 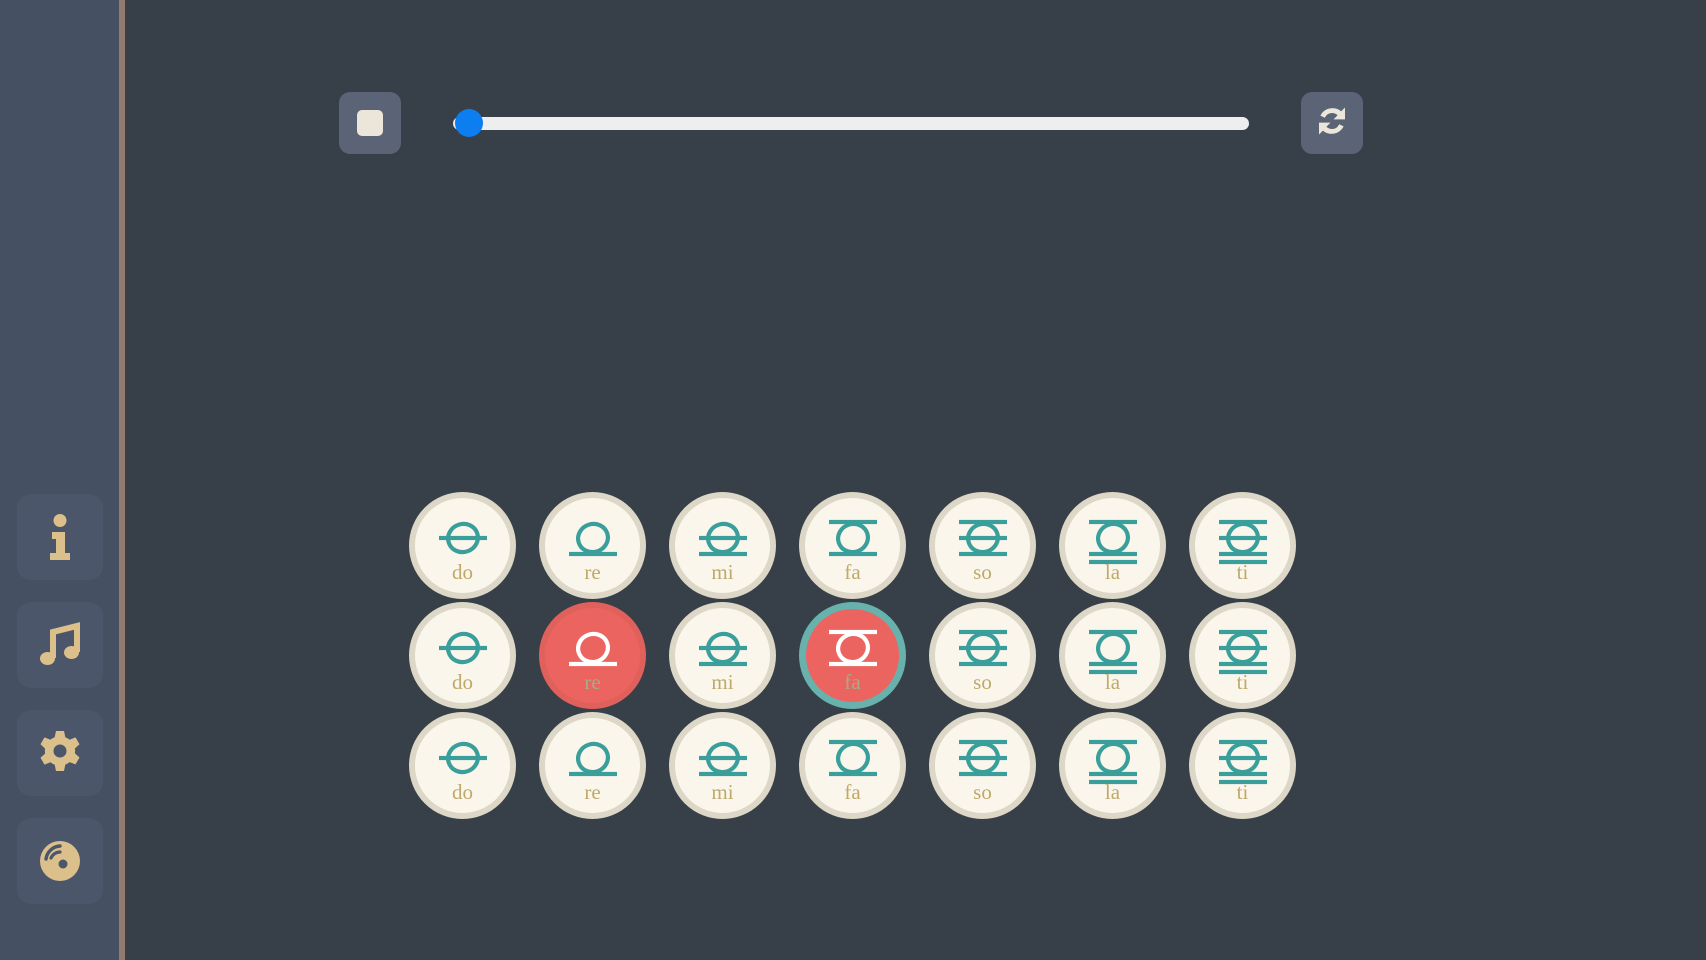 I want to click on stop-button, so click(x=370, y=123).